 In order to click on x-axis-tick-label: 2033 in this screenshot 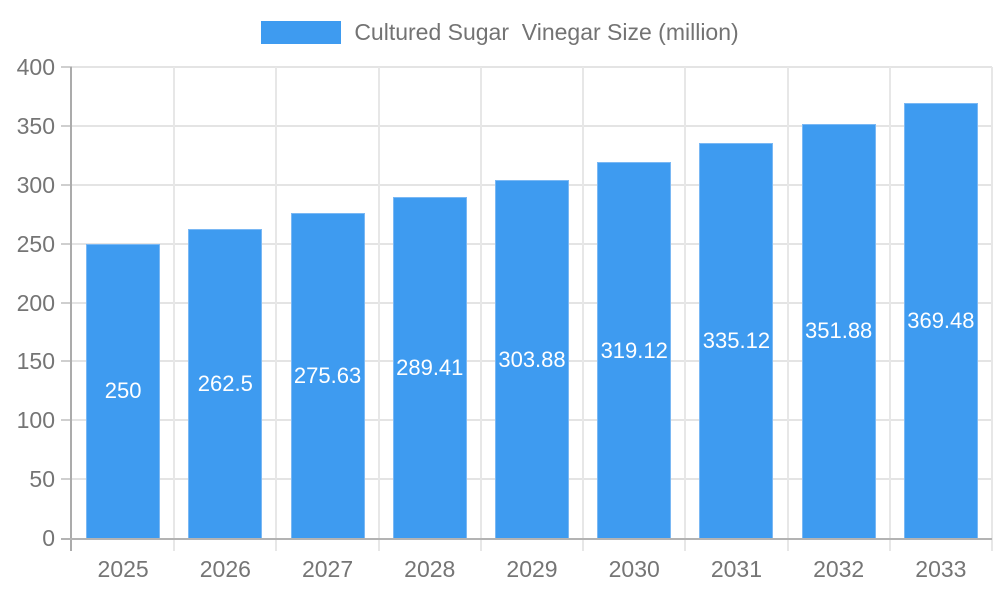, I will do `click(941, 569)`.